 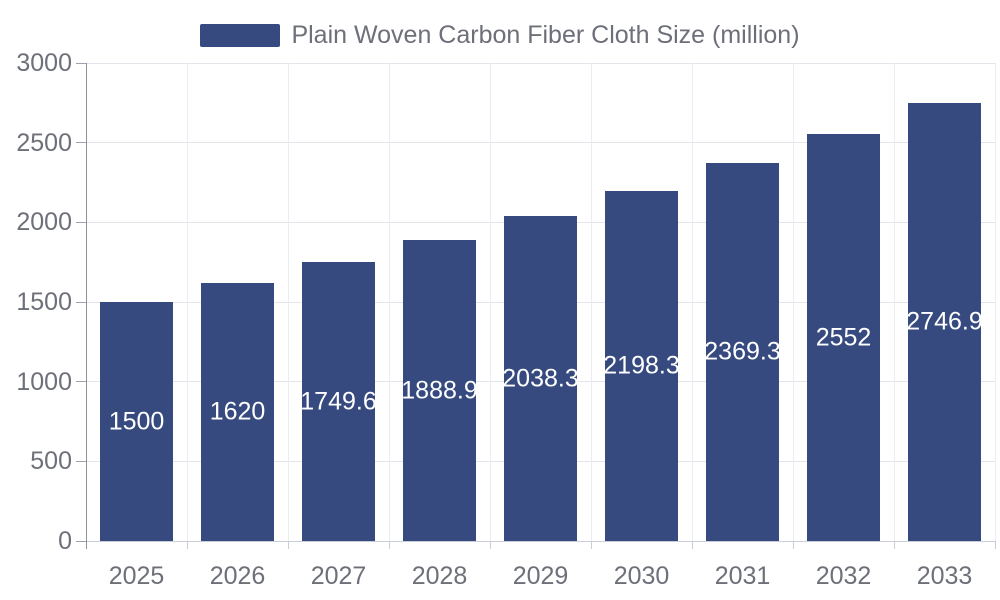 I want to click on bar-2025: 1500, so click(x=136, y=421).